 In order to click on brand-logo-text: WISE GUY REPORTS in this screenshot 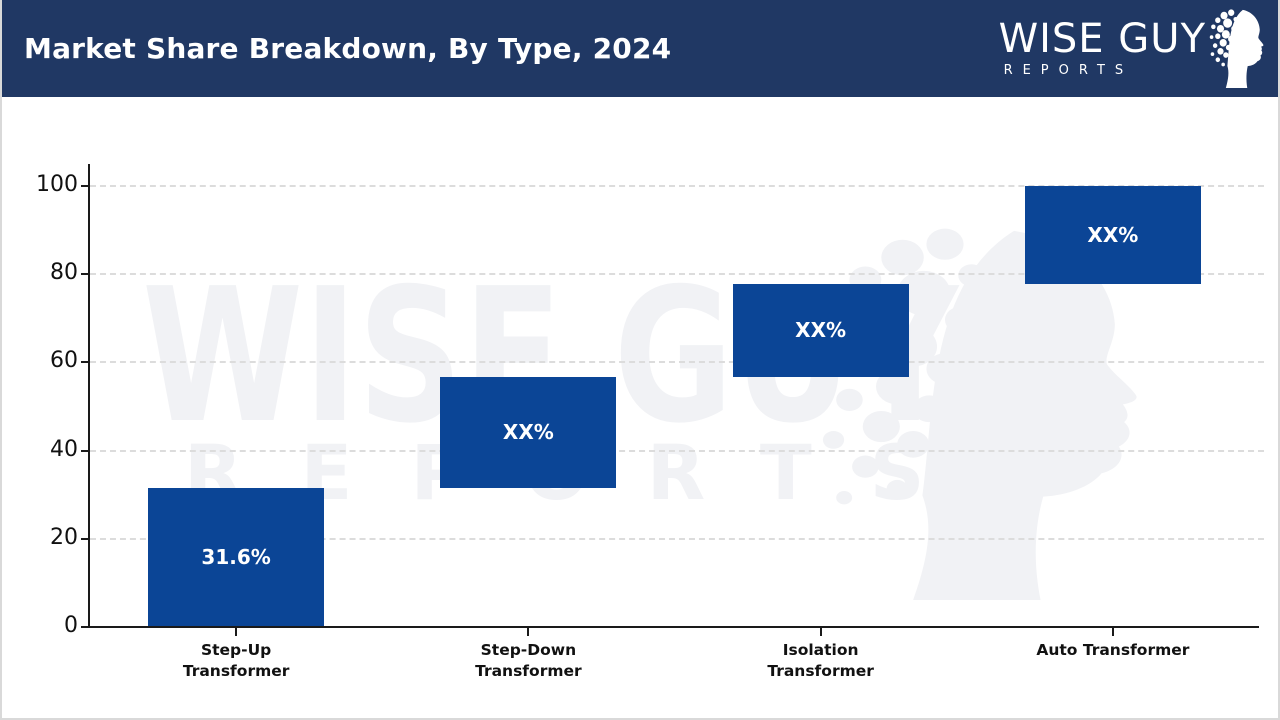, I will do `click(1102, 48)`.